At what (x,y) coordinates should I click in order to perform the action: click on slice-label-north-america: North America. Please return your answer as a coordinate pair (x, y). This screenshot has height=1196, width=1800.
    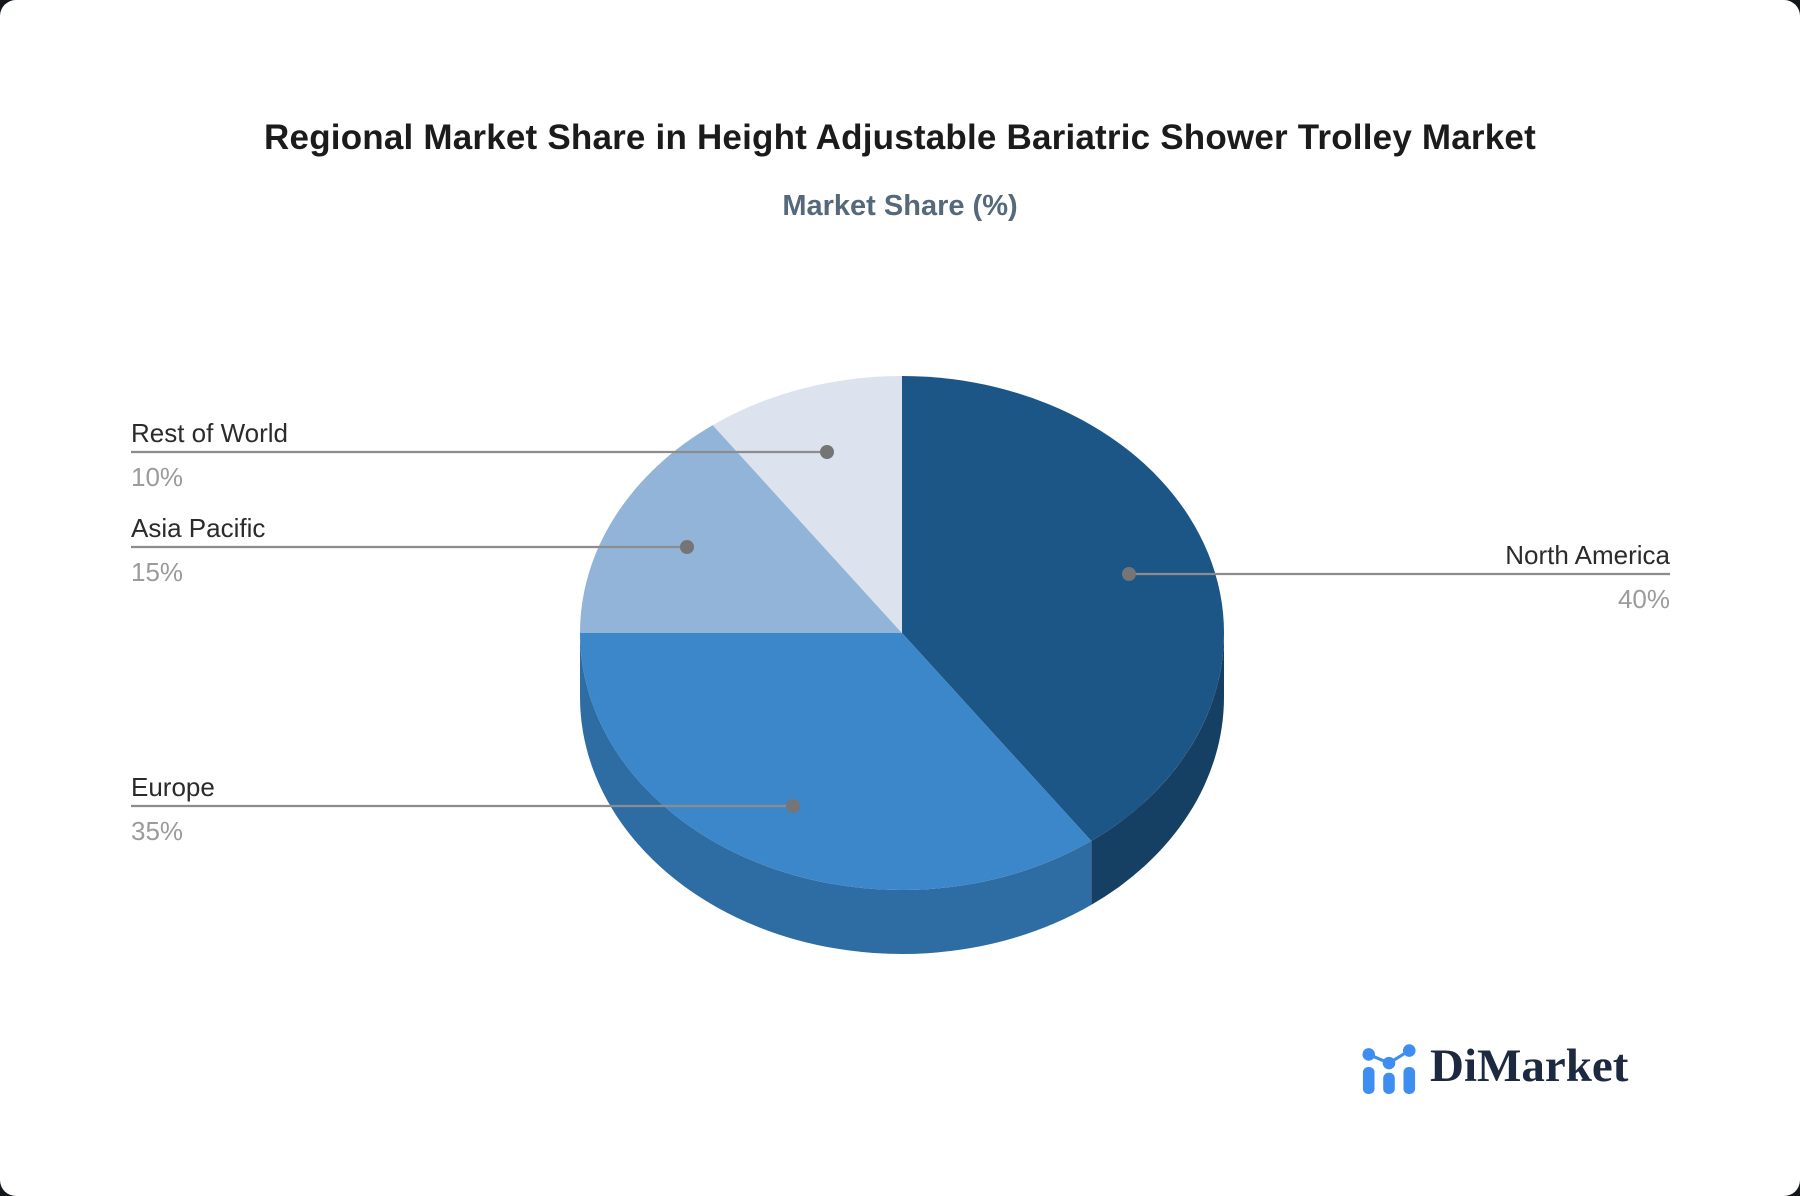
    Looking at the image, I should click on (1587, 555).